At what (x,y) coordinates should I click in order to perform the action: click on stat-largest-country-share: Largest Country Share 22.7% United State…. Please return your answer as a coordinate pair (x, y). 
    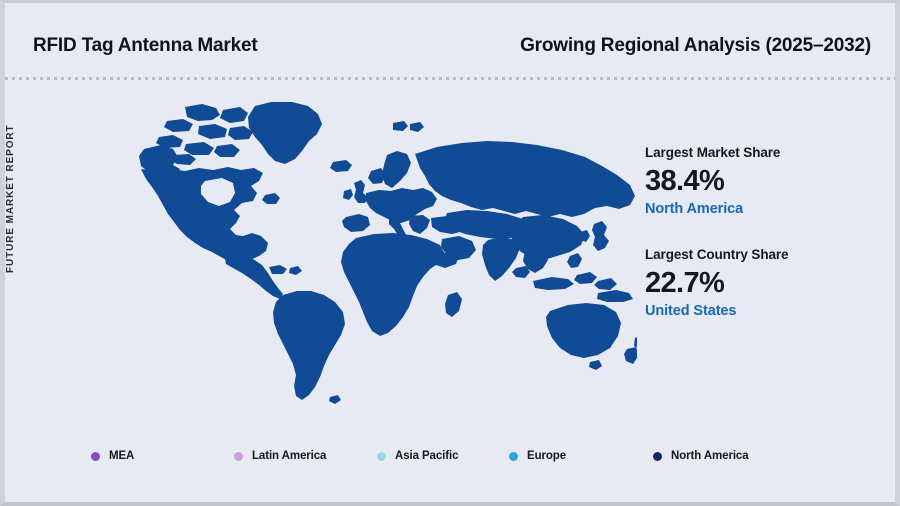
    Looking at the image, I should click on (765, 283).